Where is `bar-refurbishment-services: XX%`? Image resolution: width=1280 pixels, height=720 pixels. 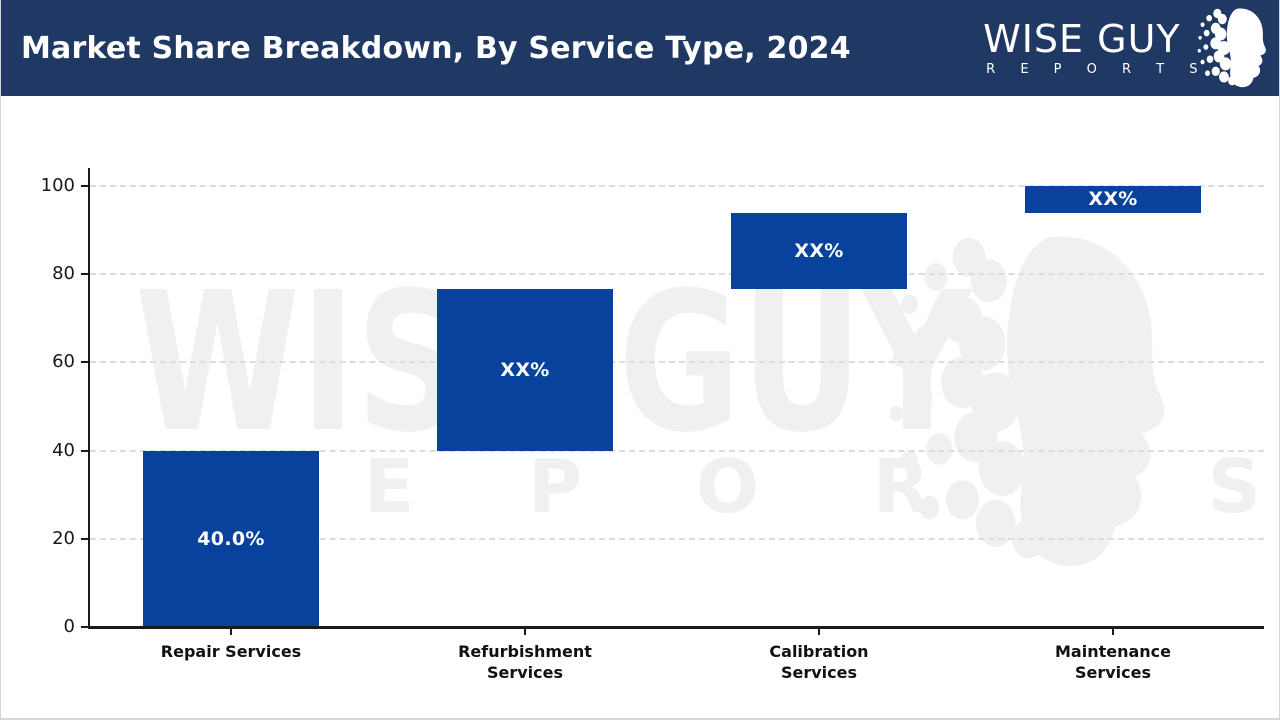 bar-refurbishment-services: XX% is located at coordinates (525, 370).